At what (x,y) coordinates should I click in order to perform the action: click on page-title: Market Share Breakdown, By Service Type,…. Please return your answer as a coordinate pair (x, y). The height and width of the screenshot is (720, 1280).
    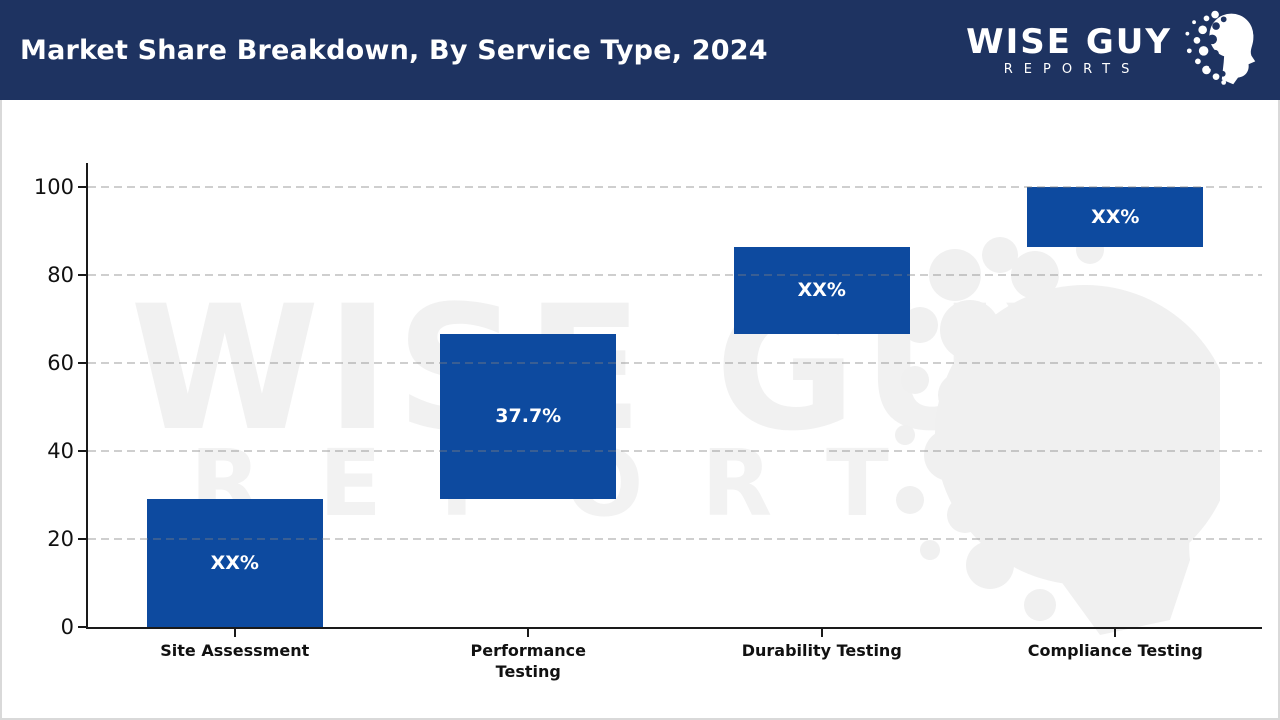
    Looking at the image, I should click on (394, 50).